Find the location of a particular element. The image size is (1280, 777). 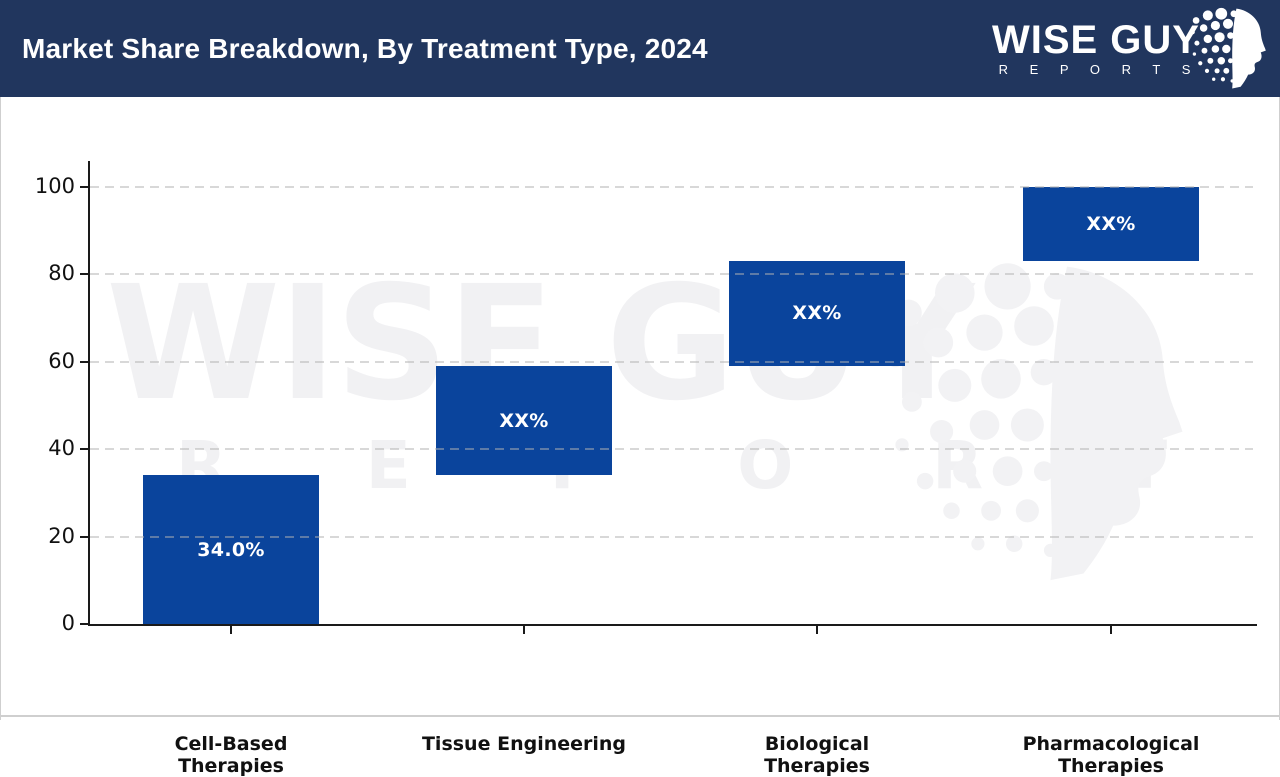

brand-logo-text: WISE GUY R E P O R T S is located at coordinates (1096, 48).